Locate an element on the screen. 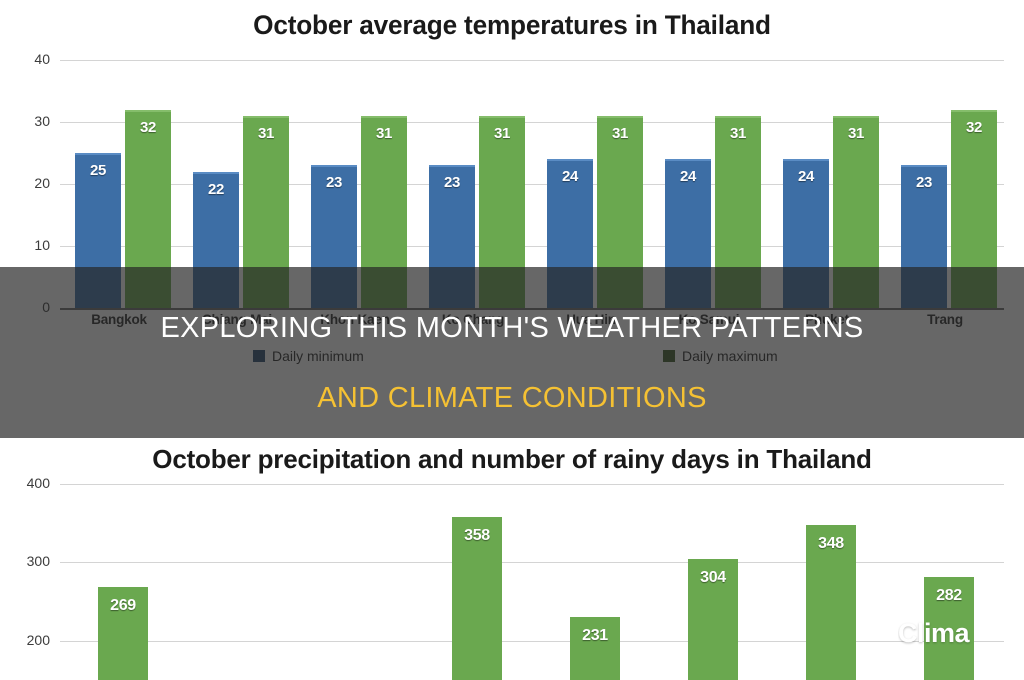 This screenshot has width=1024, height=680. bar-value-label: 304 is located at coordinates (713, 578).